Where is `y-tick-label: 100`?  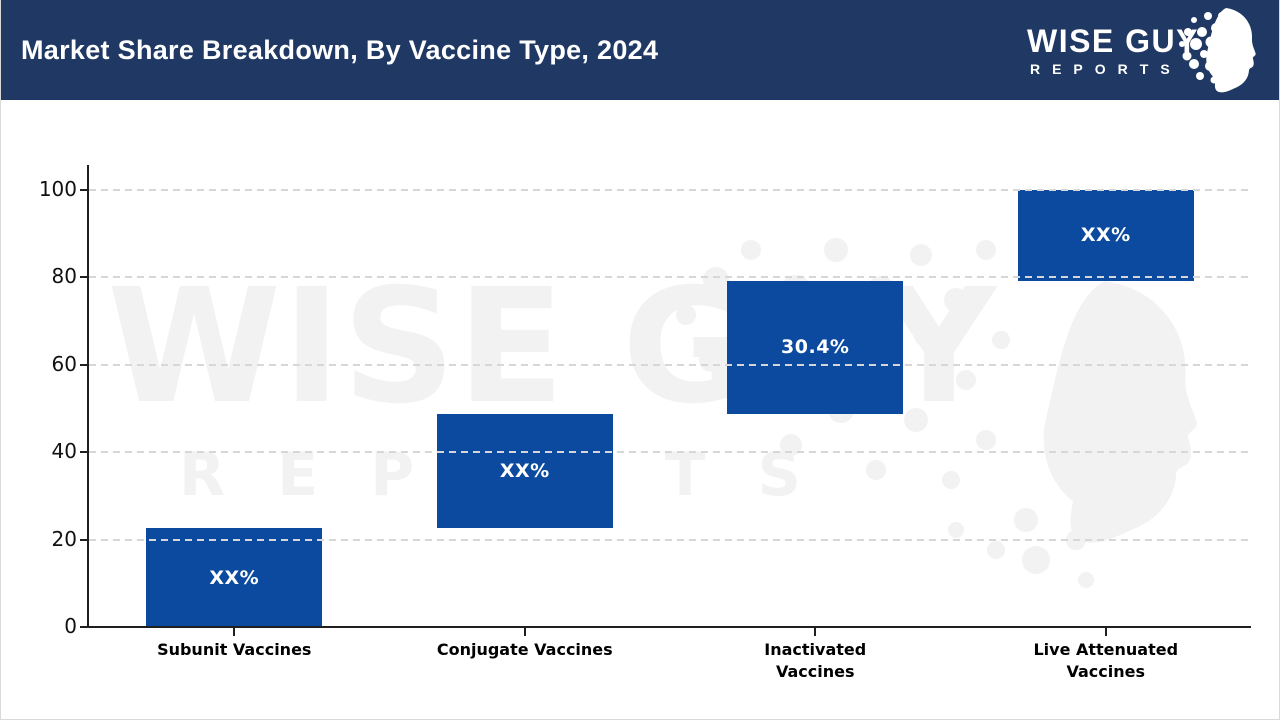 y-tick-label: 100 is located at coordinates (57, 188).